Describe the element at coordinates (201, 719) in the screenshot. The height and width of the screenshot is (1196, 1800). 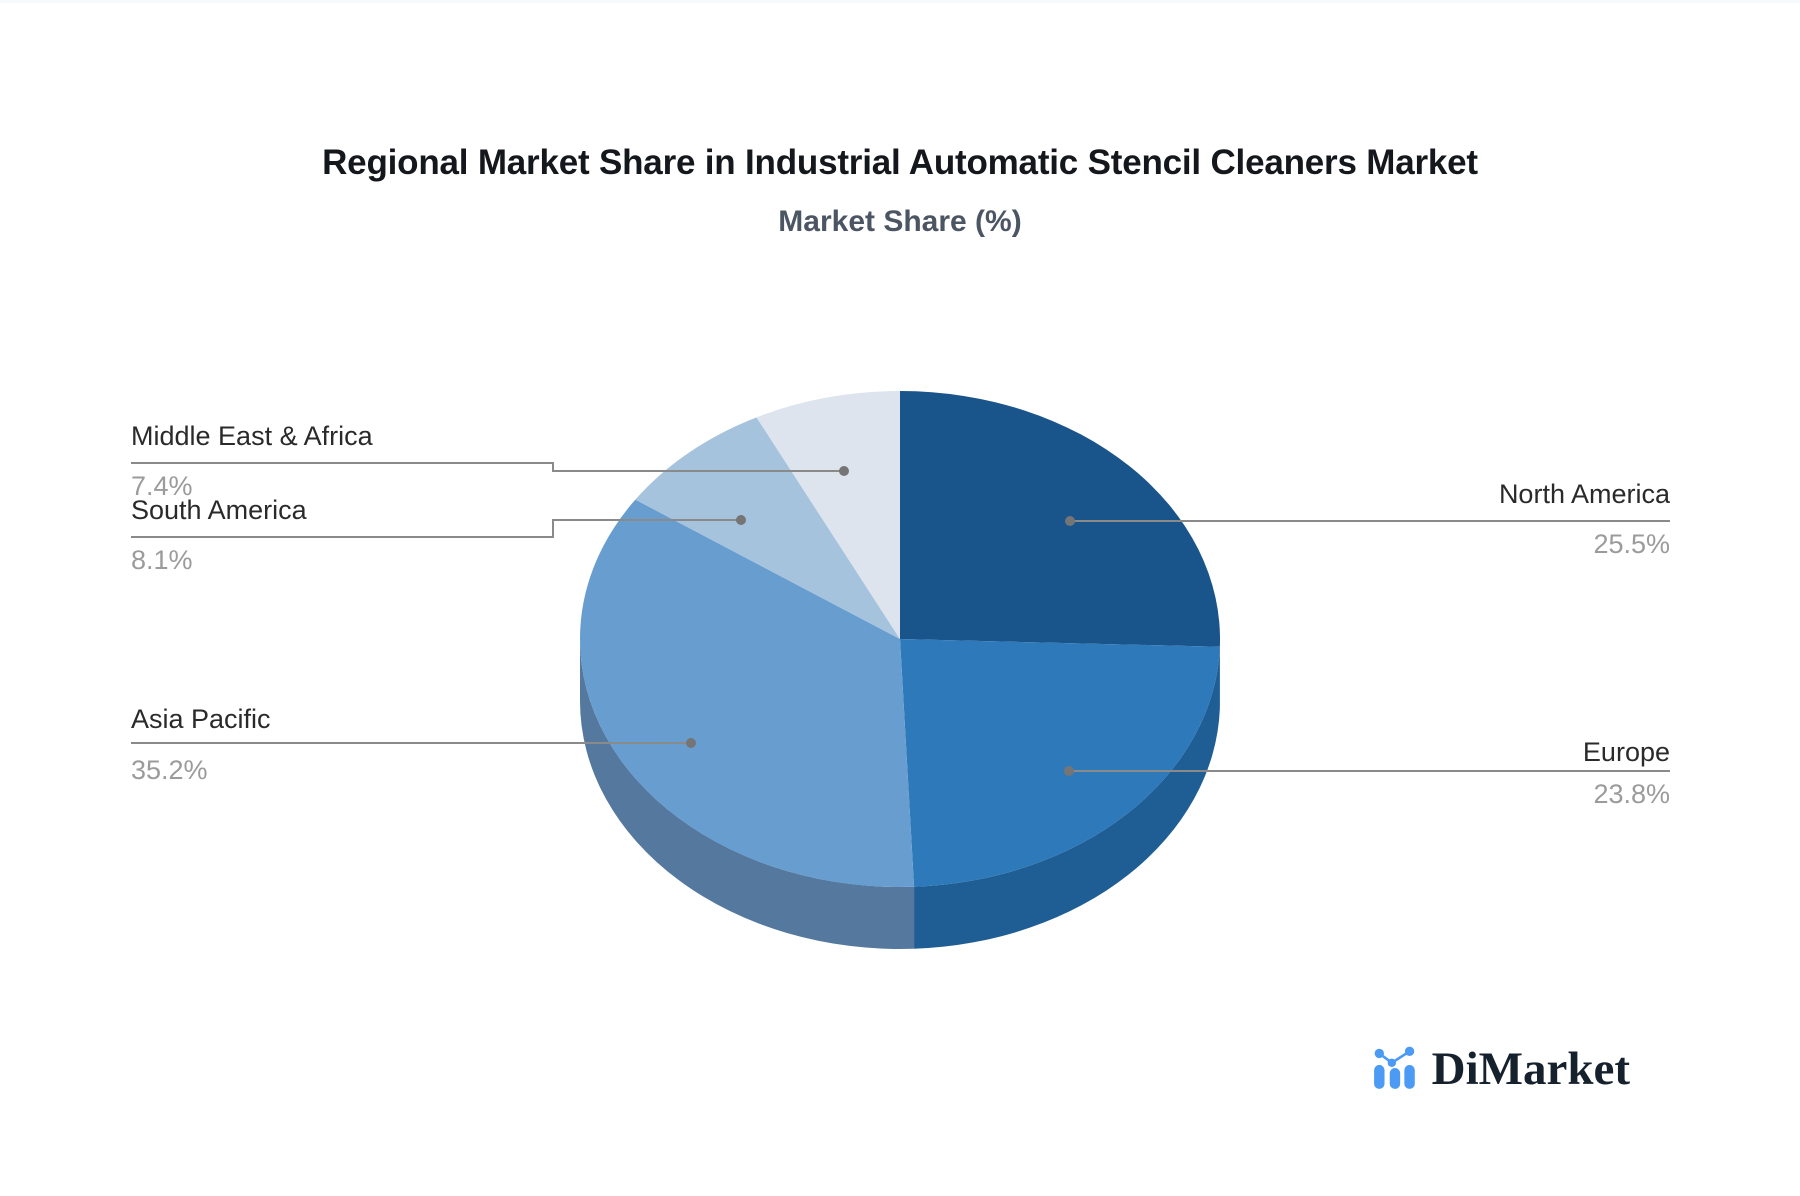
I see `callout-label-asia-pacific: Asia Pacific` at that location.